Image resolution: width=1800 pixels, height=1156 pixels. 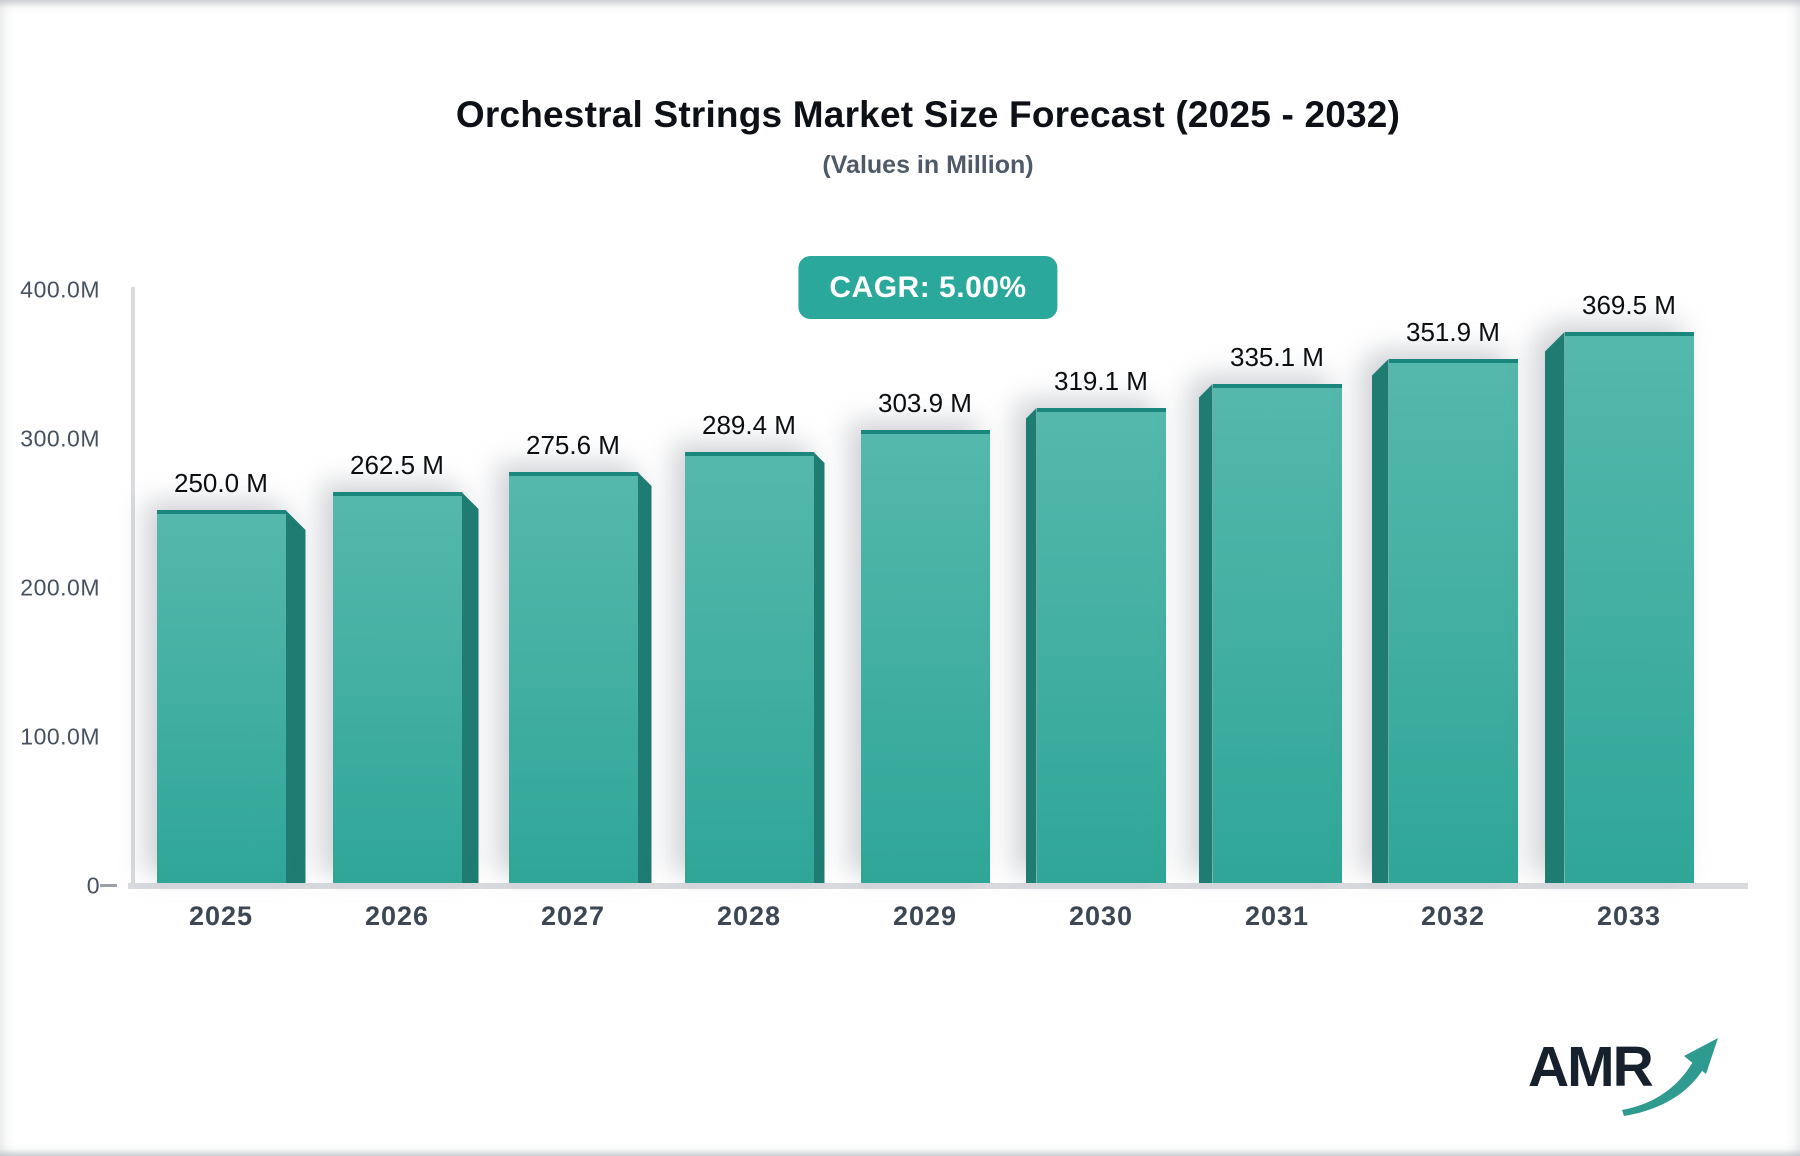 I want to click on zero-tick-mark, so click(x=108, y=885).